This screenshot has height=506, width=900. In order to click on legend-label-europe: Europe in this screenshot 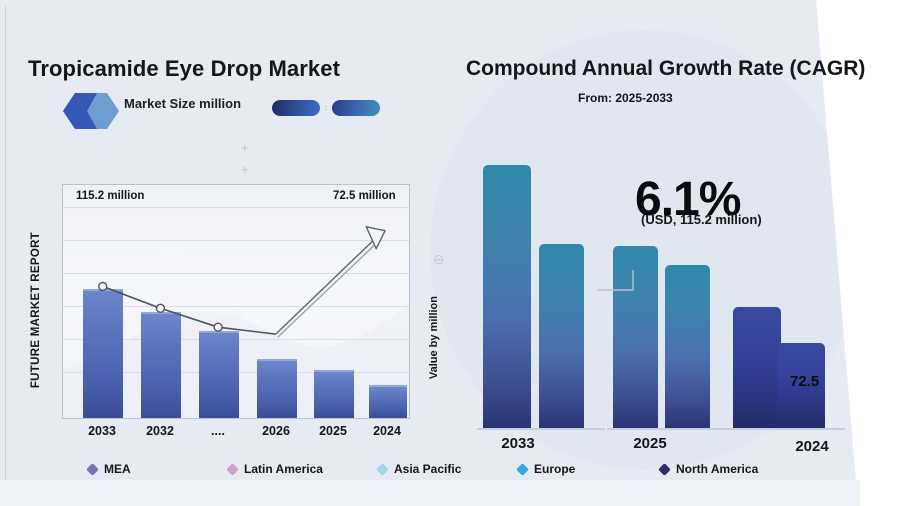, I will do `click(555, 469)`.